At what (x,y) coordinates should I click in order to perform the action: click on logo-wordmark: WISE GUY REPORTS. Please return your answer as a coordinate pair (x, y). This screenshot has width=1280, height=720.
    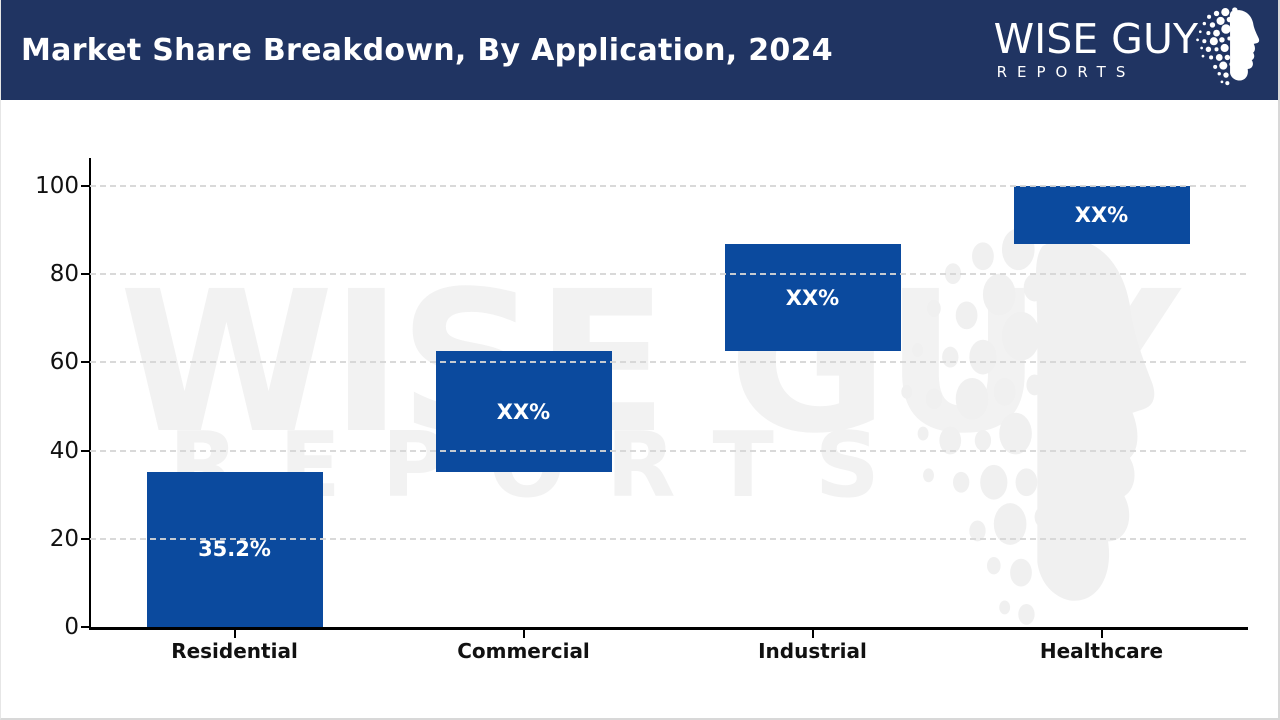
    Looking at the image, I should click on (1095, 48).